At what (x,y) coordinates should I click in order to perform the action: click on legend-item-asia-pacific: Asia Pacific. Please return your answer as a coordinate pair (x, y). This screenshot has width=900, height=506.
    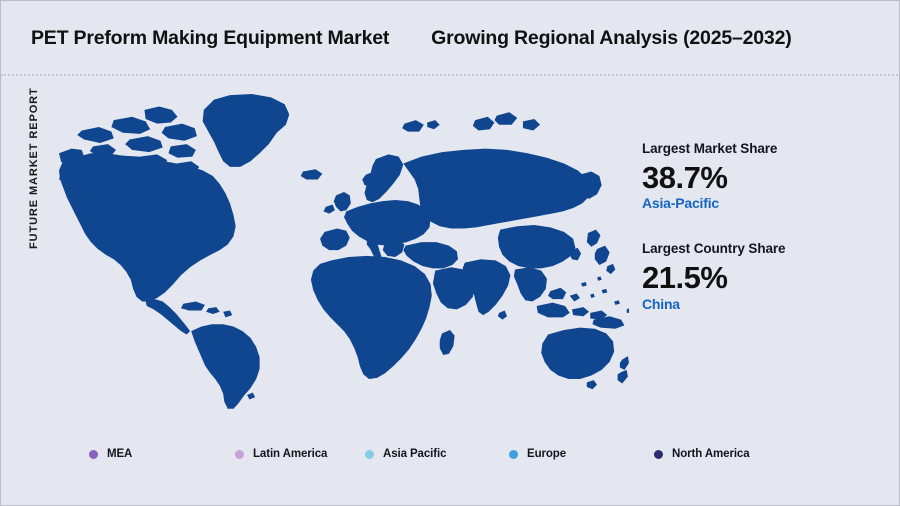
    Looking at the image, I should click on (405, 454).